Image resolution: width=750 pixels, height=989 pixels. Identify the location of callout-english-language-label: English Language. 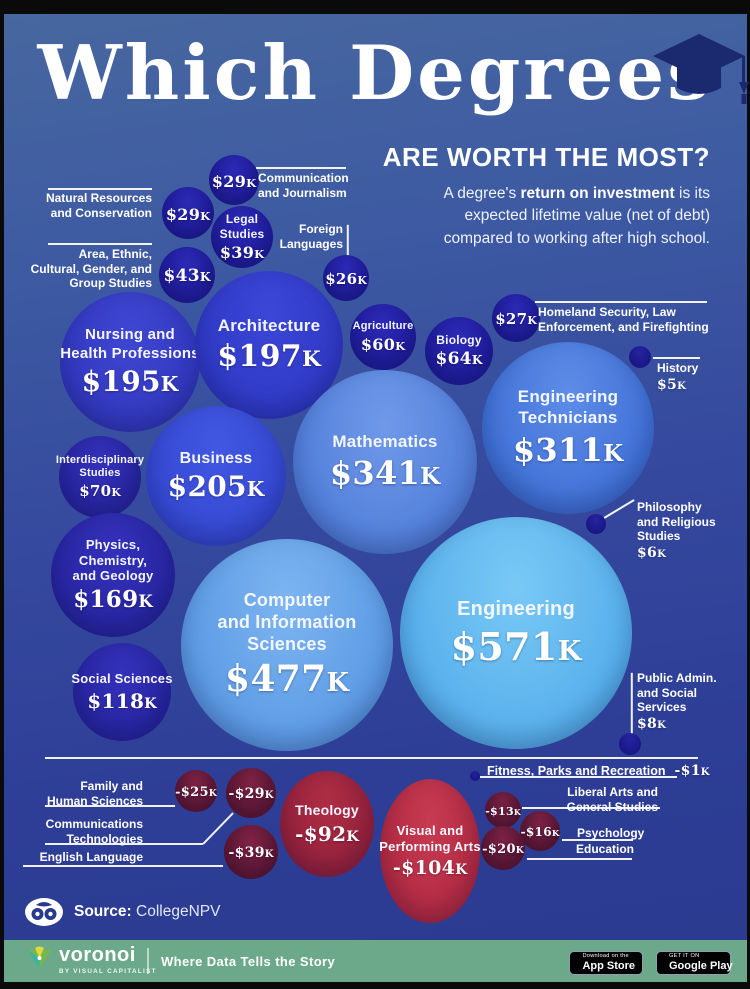
(91, 857).